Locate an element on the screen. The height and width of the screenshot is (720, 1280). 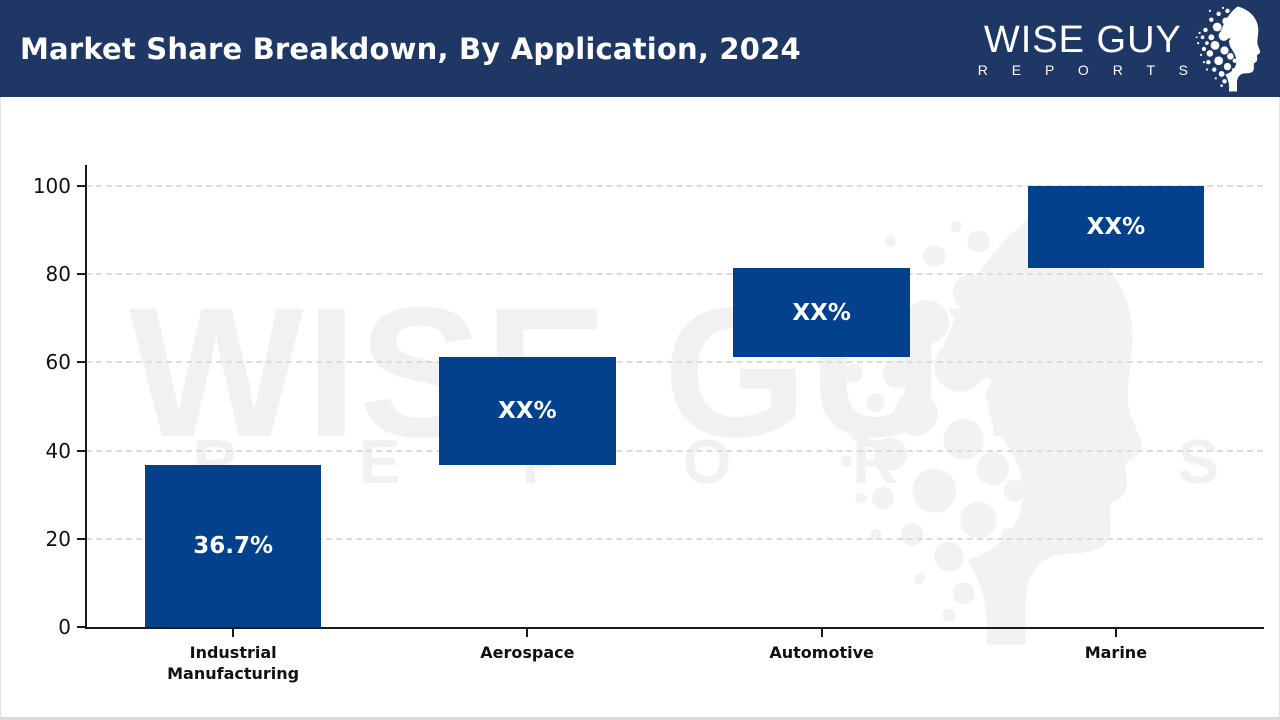
x-tick-label: Marine is located at coordinates (1116, 652).